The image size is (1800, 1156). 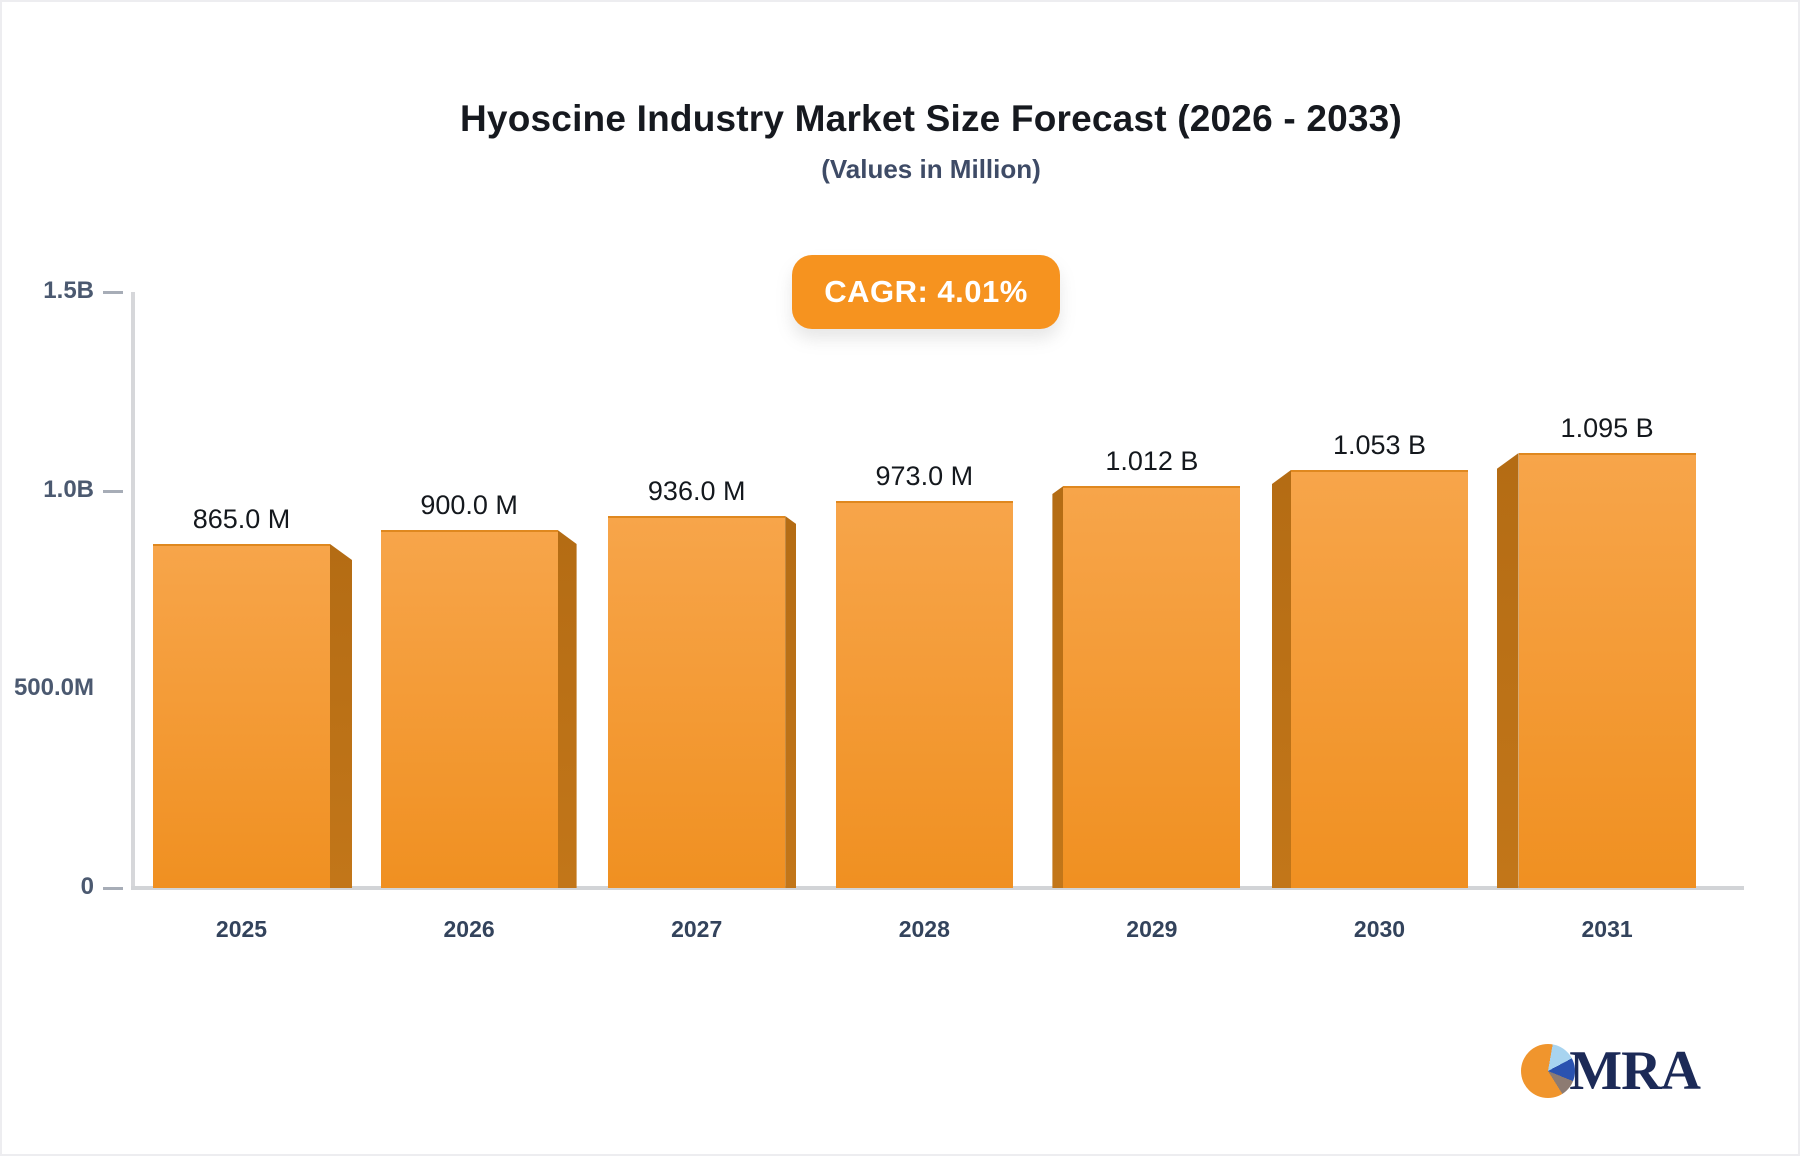 What do you see at coordinates (241, 519) in the screenshot?
I see `bar-value-label: 865.0 M` at bounding box center [241, 519].